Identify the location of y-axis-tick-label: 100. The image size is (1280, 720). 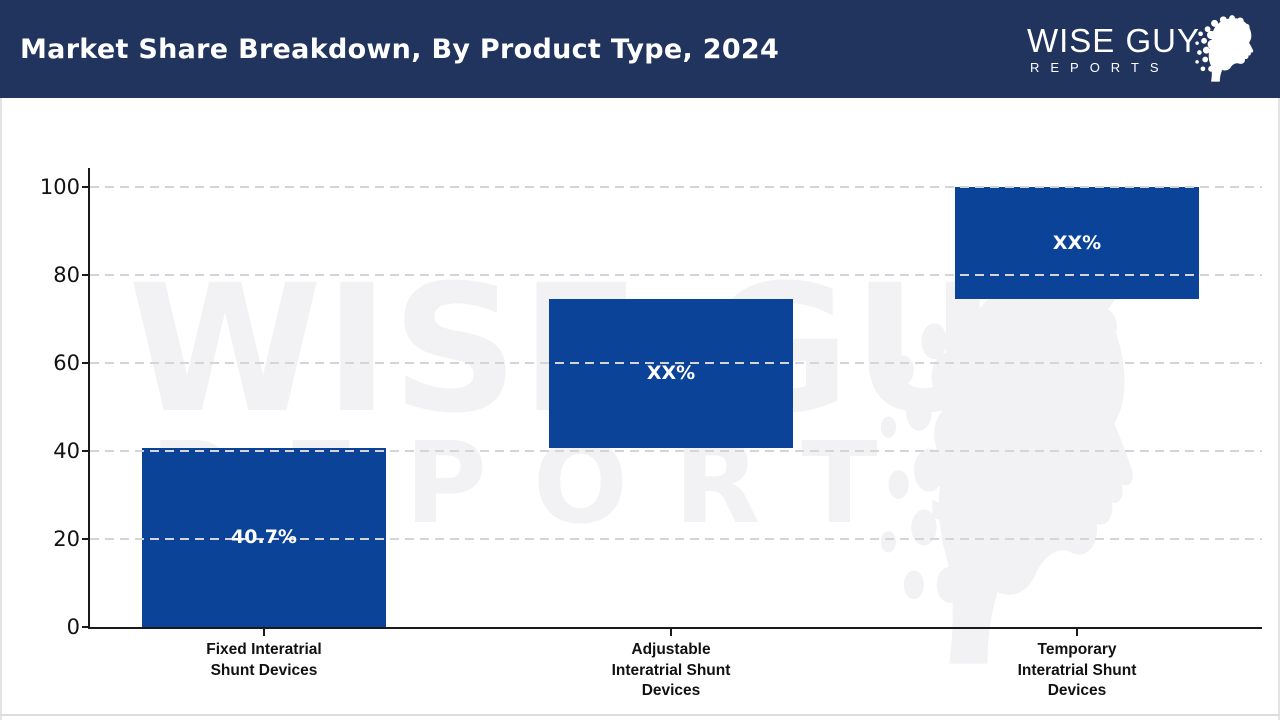
(59, 186).